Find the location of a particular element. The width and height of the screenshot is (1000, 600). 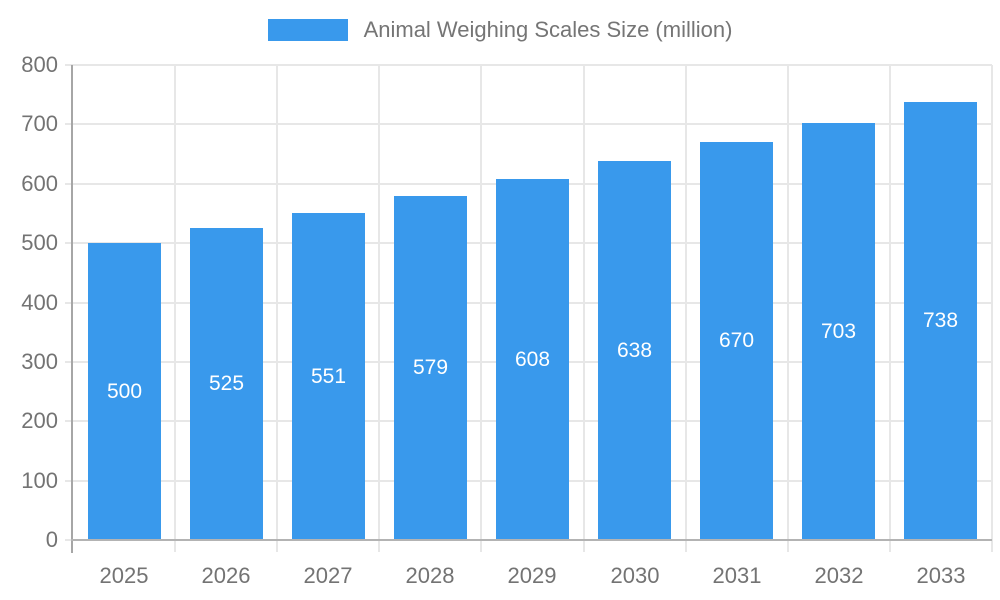

bar: 670 is located at coordinates (736, 341).